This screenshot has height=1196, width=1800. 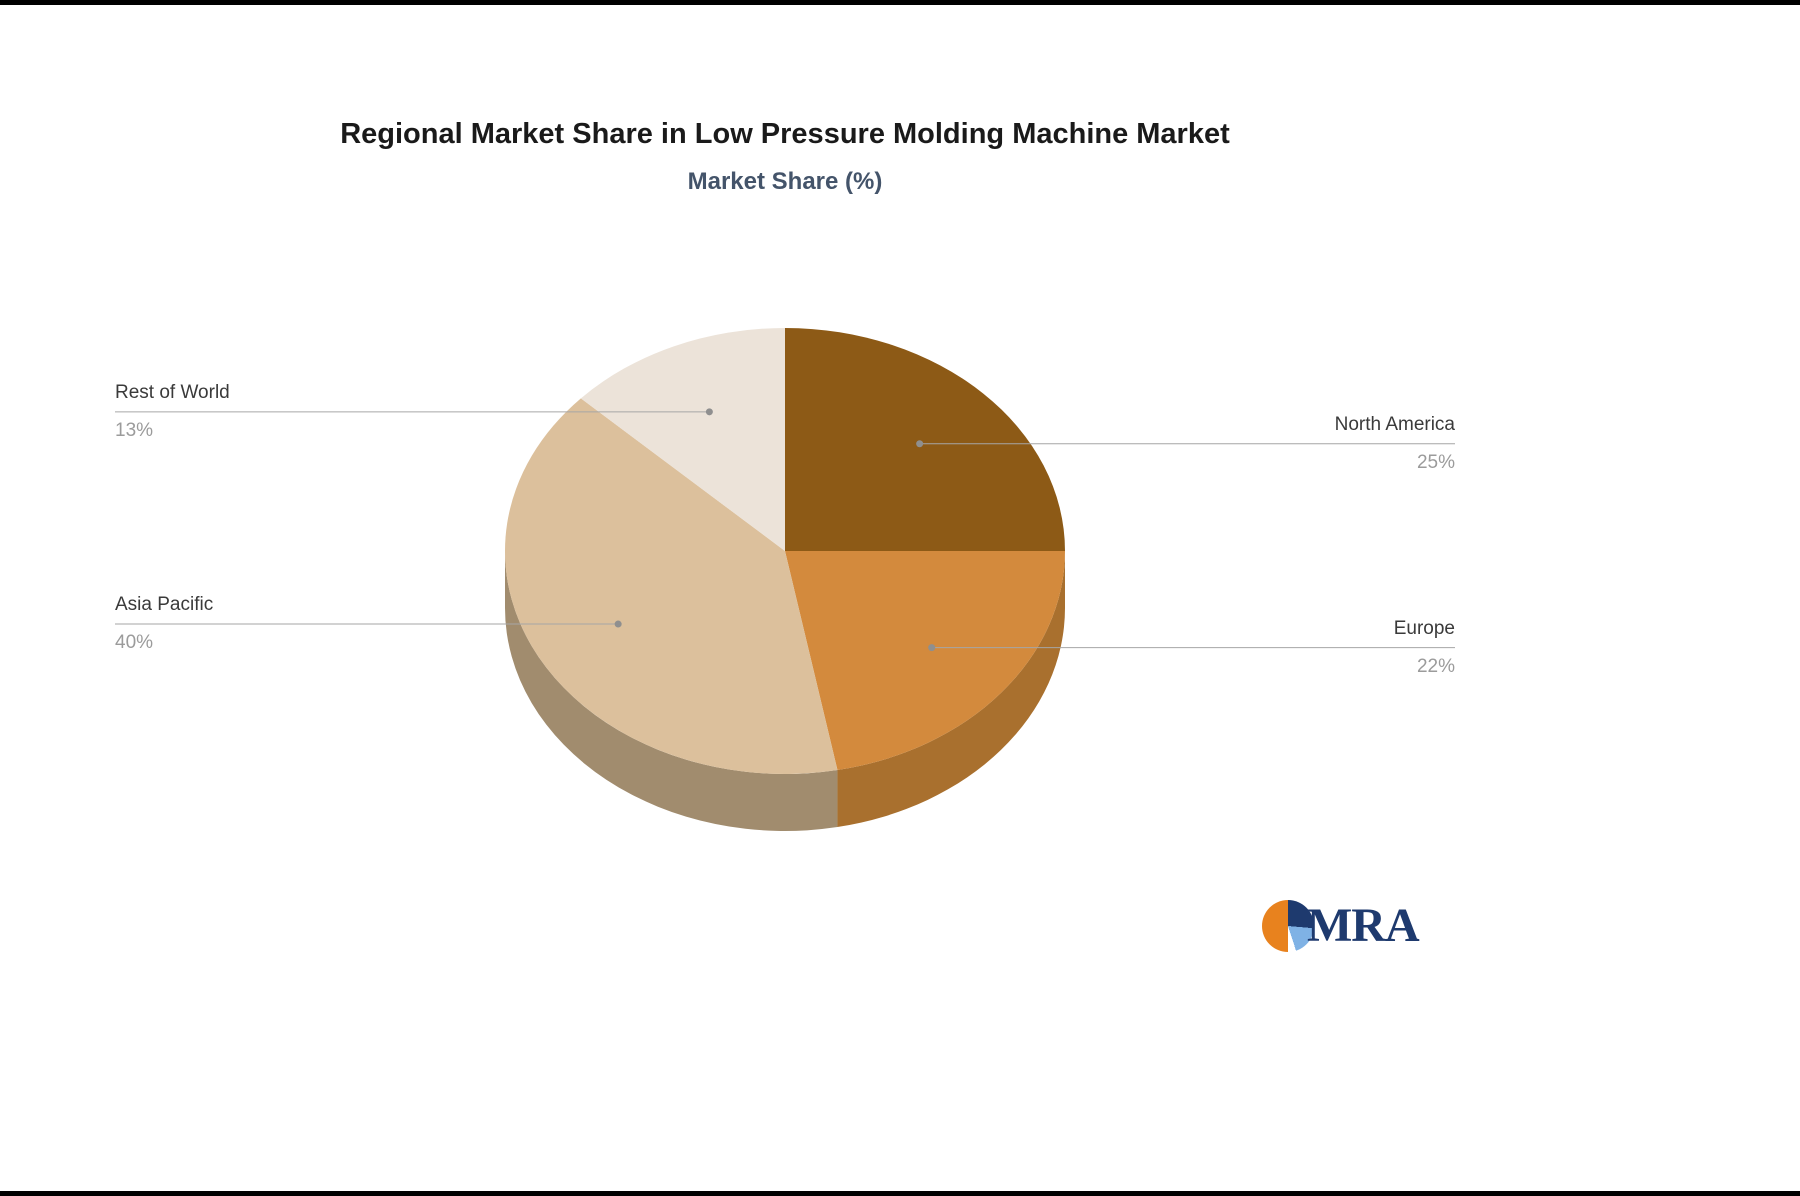 I want to click on bottom-border, so click(x=900, y=1193).